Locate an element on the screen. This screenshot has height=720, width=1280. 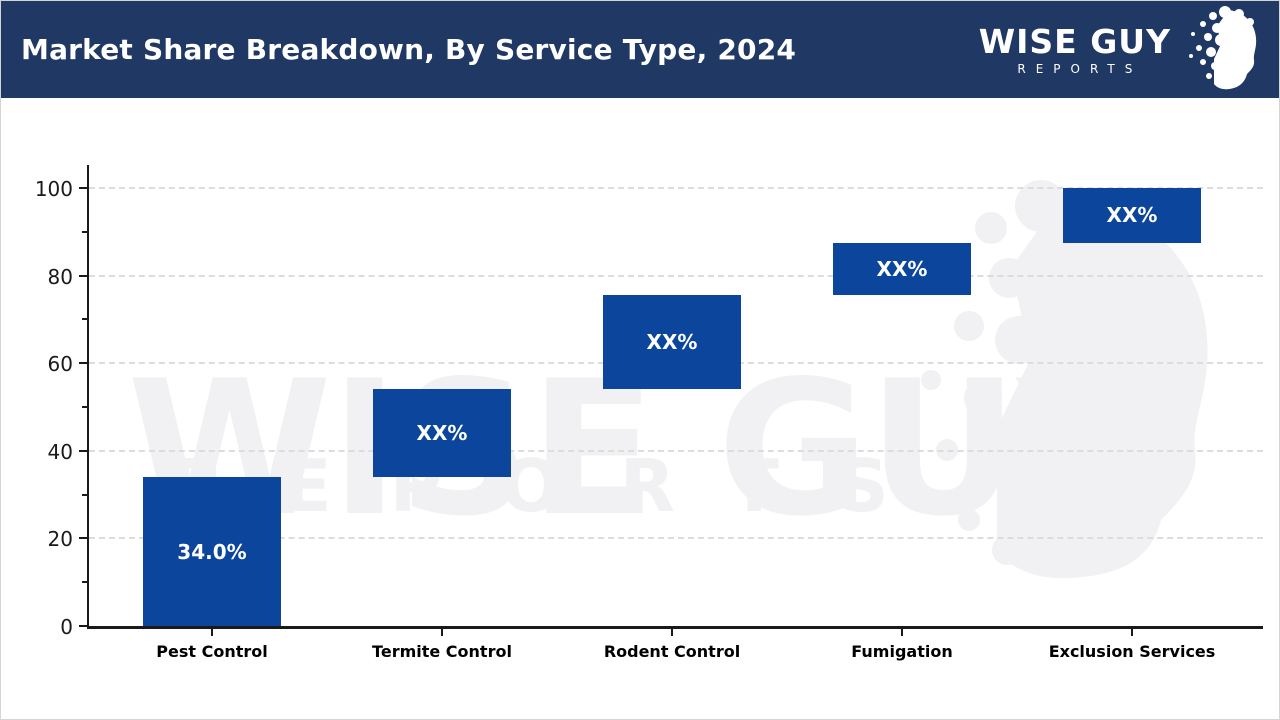
brand-subname: REPORTS is located at coordinates (1080, 68).